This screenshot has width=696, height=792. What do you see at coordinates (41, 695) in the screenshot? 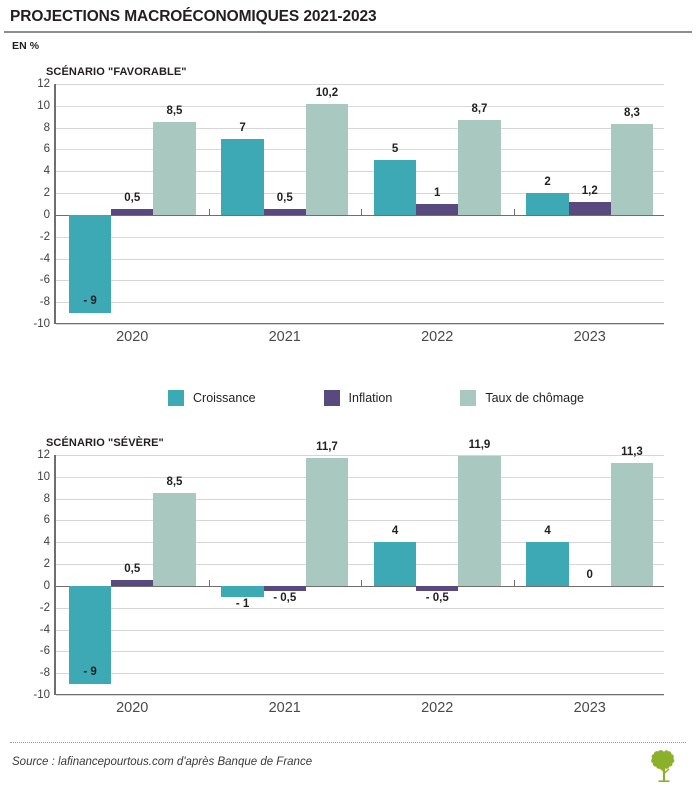
I see `y-axis-tick-label: -10` at bounding box center [41, 695].